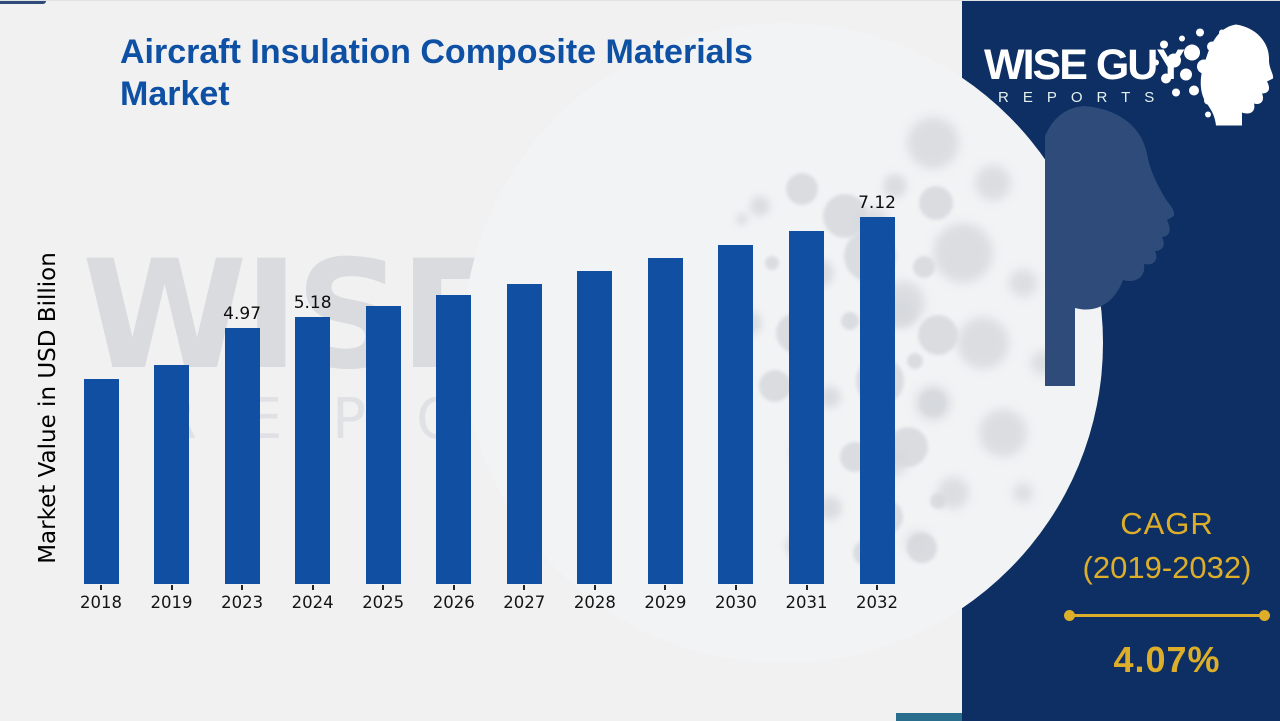 The width and height of the screenshot is (1280, 721). What do you see at coordinates (595, 427) in the screenshot?
I see `bar-2028` at bounding box center [595, 427].